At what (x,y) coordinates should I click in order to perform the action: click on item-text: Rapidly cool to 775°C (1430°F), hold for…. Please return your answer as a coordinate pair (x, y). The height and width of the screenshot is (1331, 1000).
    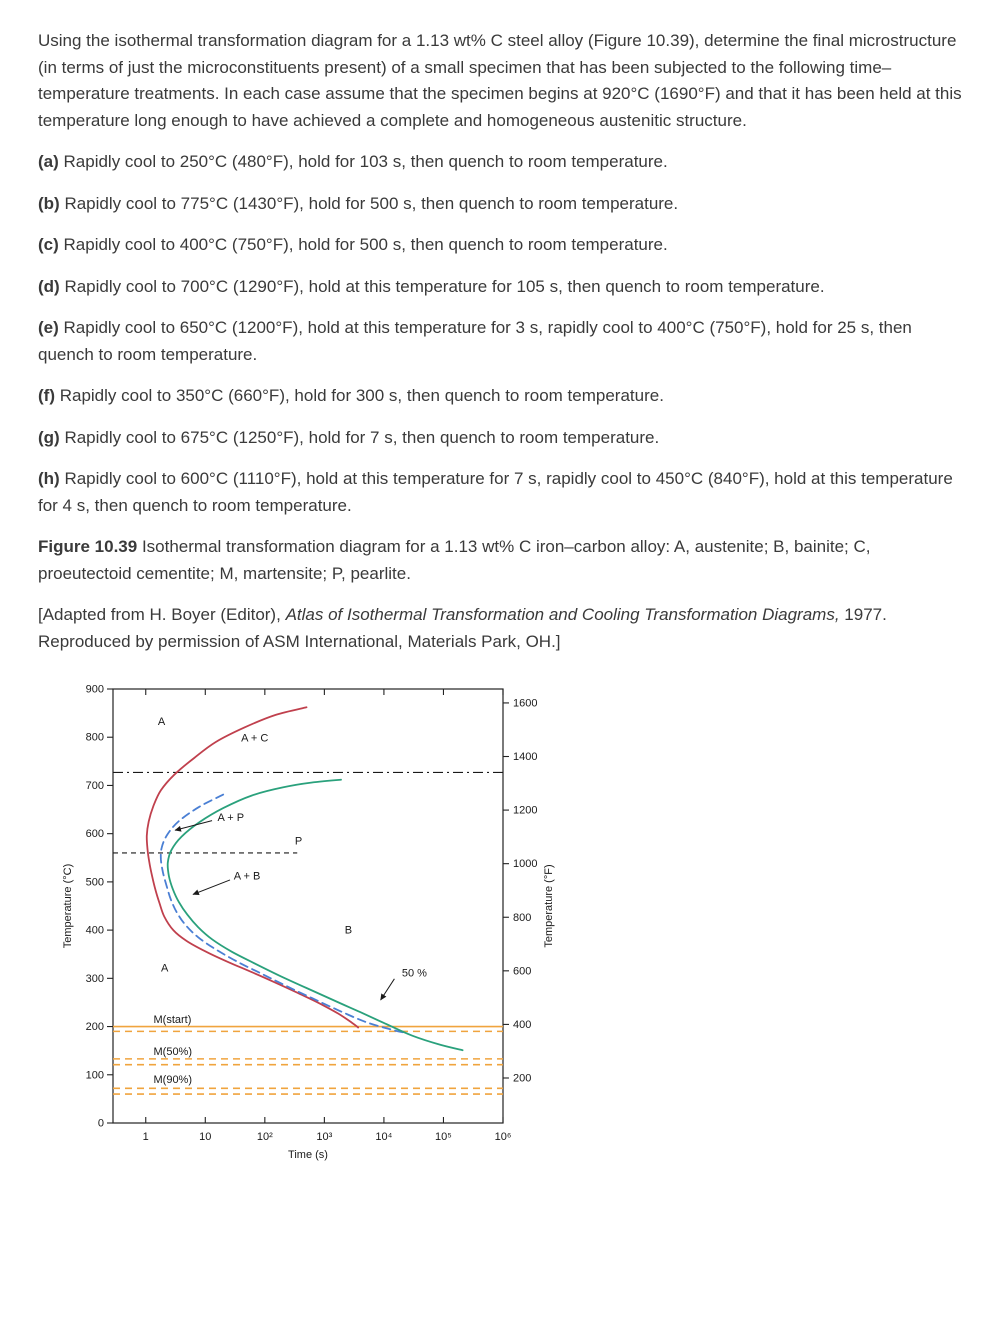
    Looking at the image, I should click on (371, 203).